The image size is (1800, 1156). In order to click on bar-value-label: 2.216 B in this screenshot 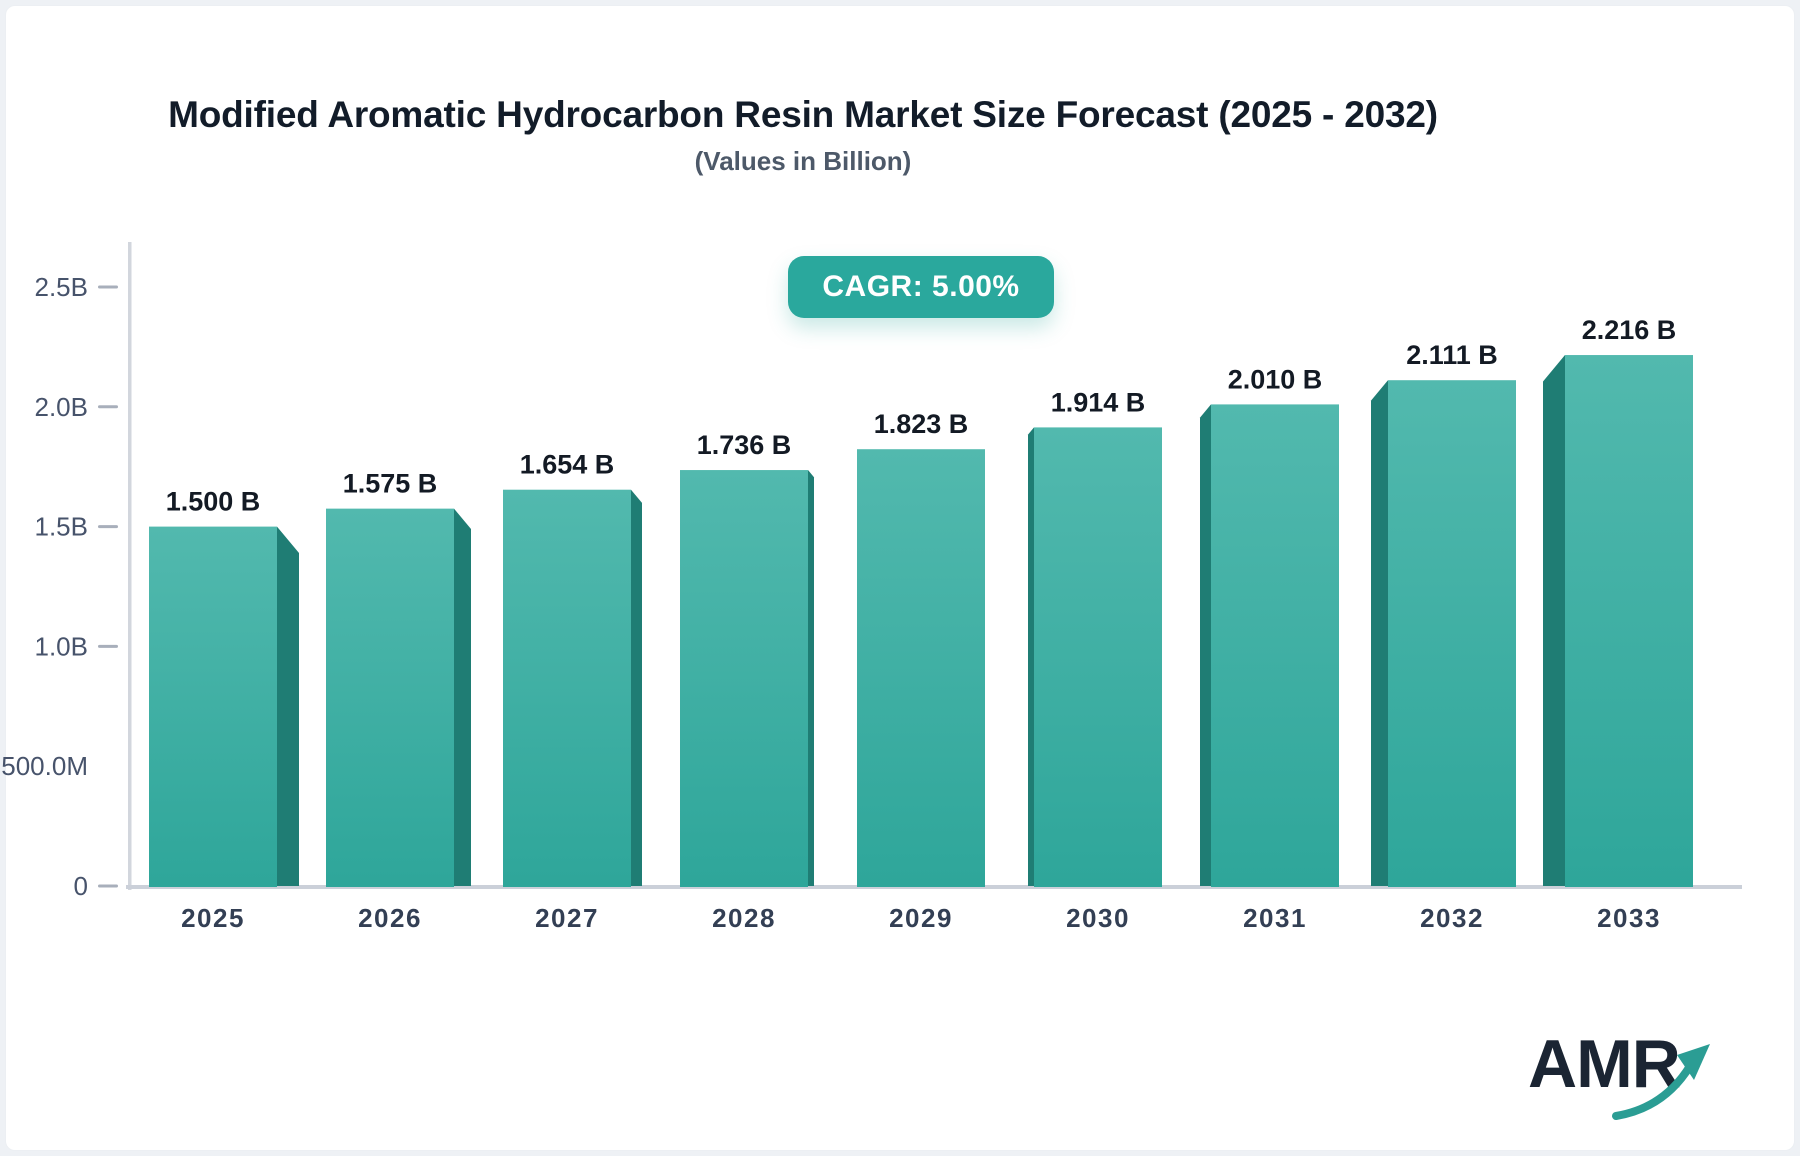, I will do `click(1629, 330)`.